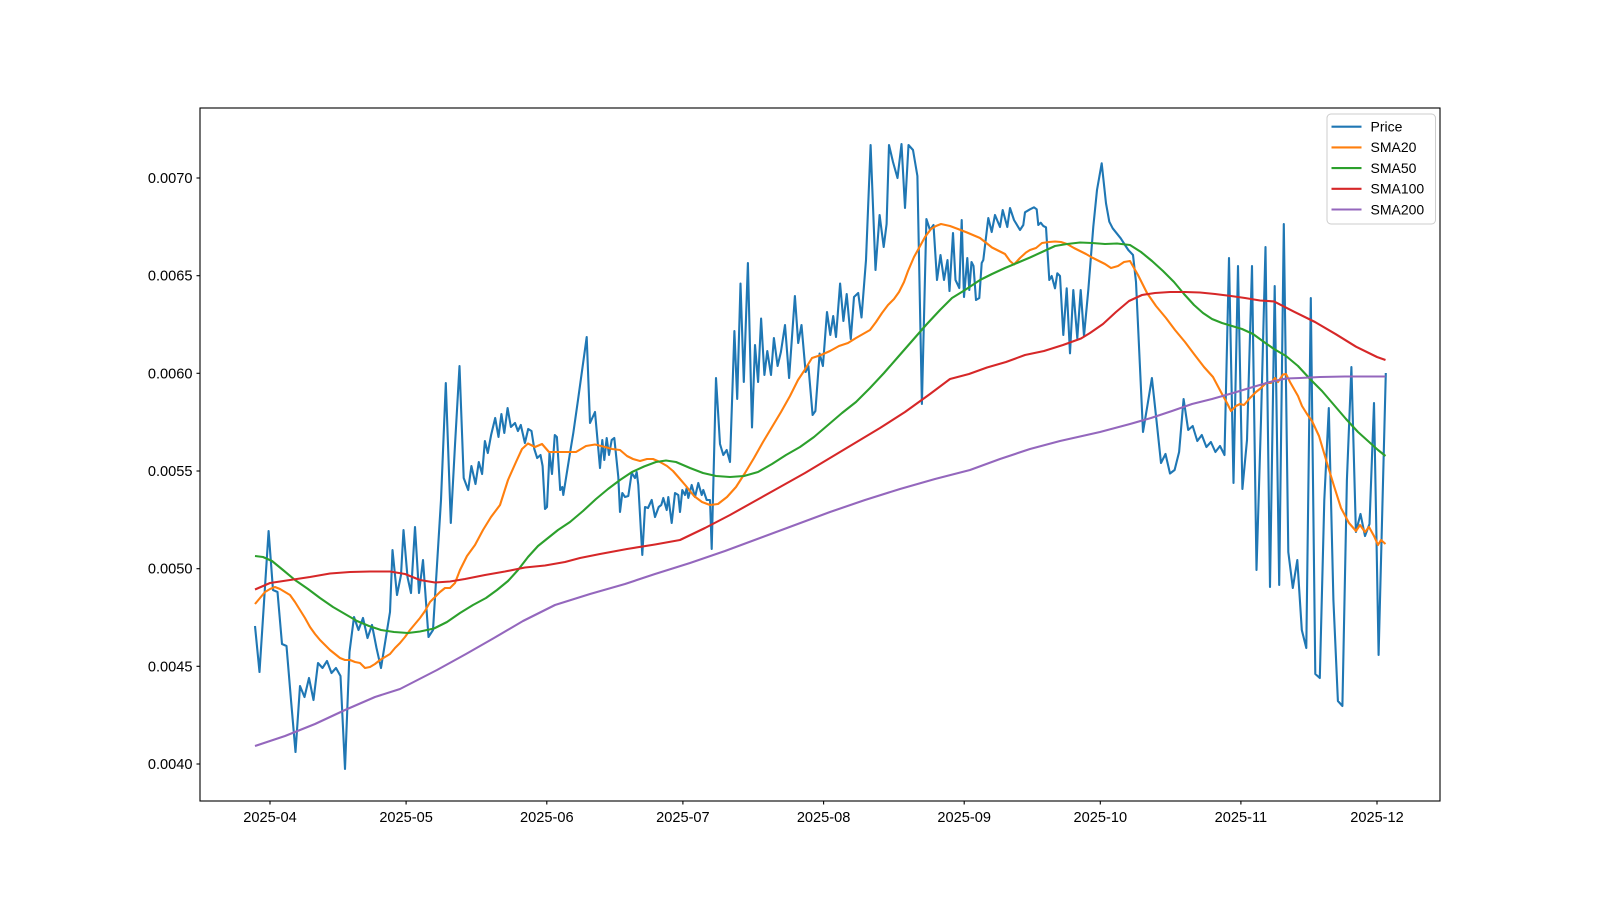 Image resolution: width=1600 pixels, height=905 pixels. What do you see at coordinates (683, 818) in the screenshot?
I see `svg-text: 2025-07` at bounding box center [683, 818].